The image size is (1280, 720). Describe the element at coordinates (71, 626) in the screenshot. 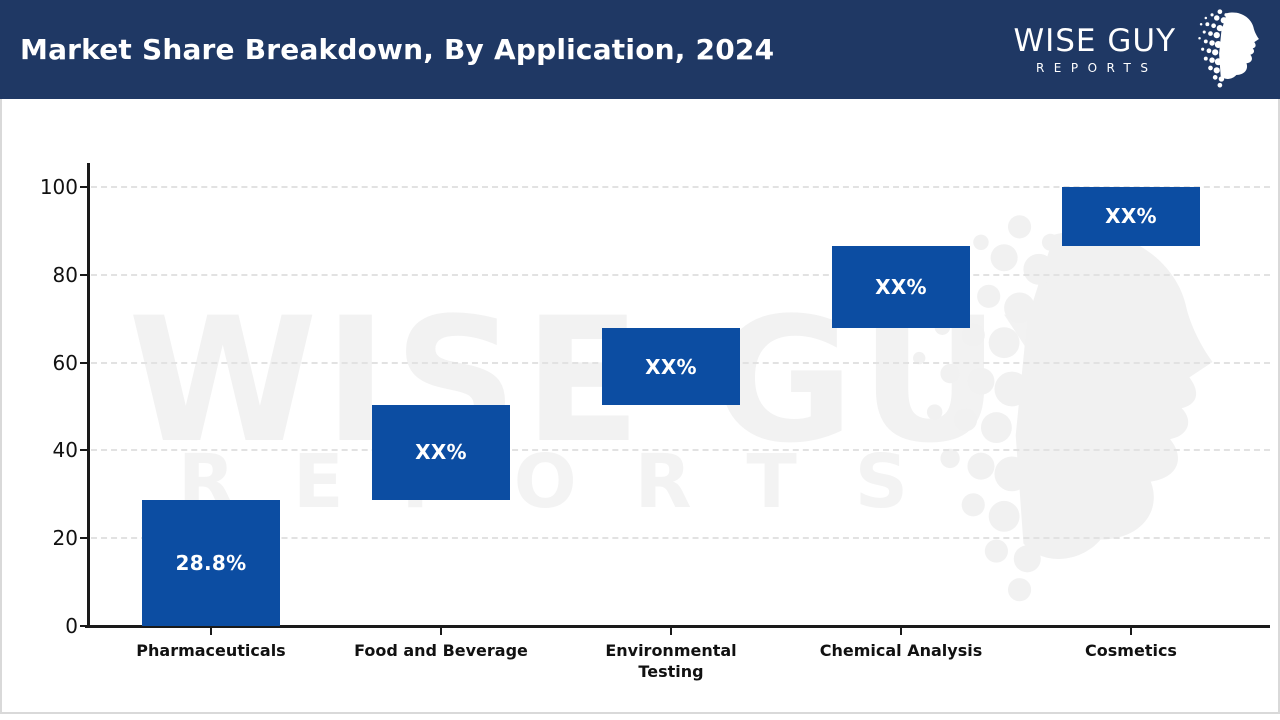

I see `y-axis-tick-label: 0` at that location.